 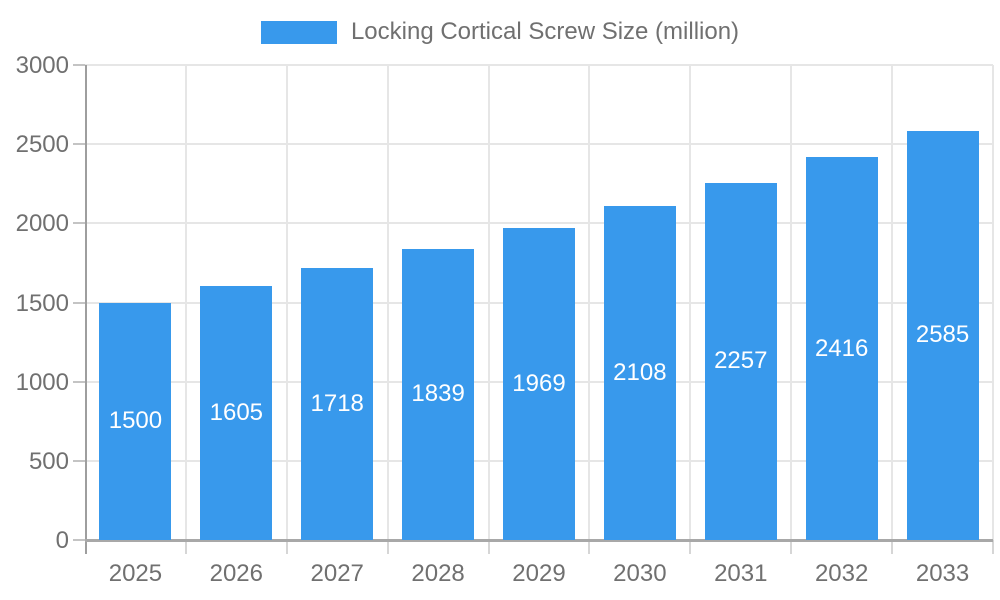 I want to click on bar-value-label: 1718, so click(x=337, y=403).